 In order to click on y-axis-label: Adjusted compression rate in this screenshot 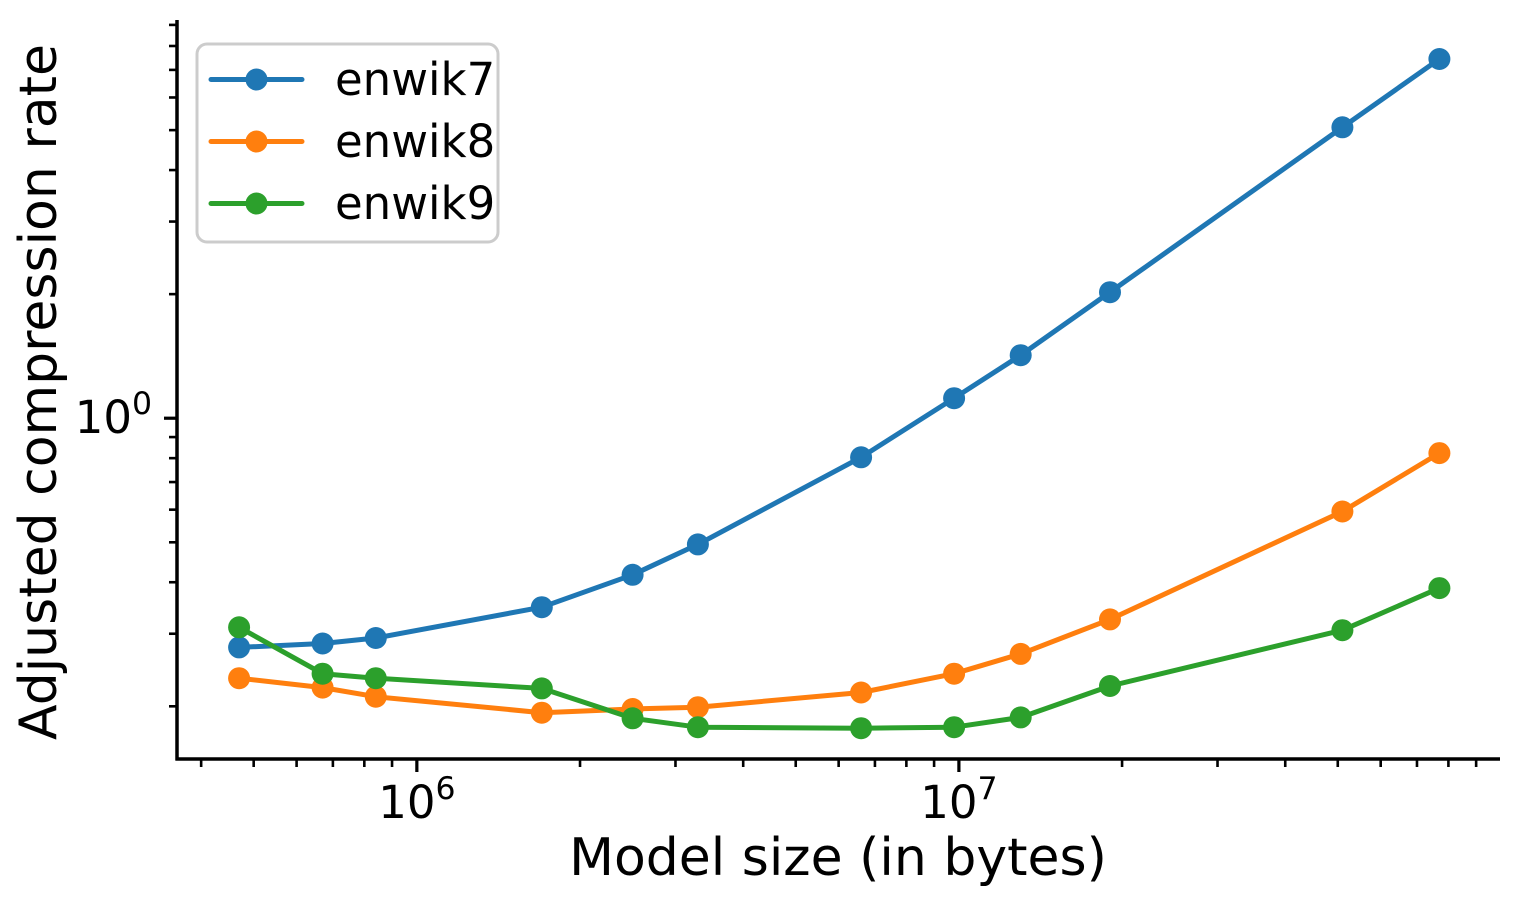, I will do `click(39, 392)`.